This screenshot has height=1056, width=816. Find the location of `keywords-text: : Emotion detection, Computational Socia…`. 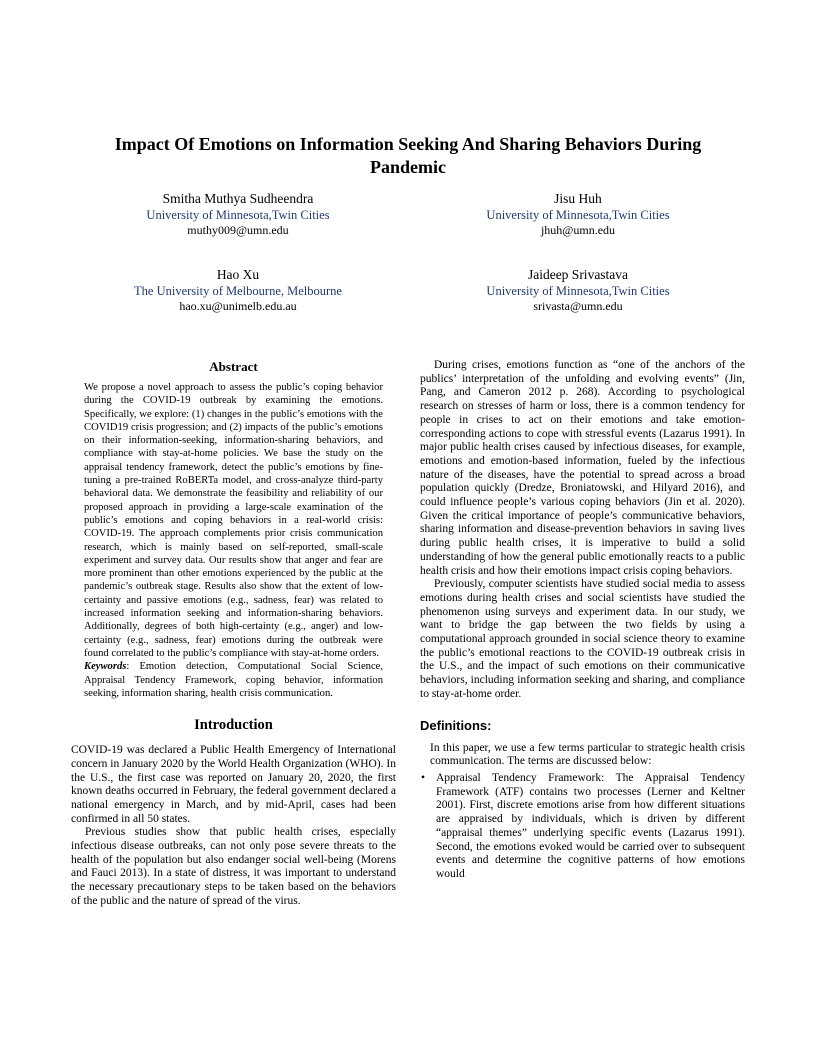

keywords-text: : Emotion detection, Computational Socia… is located at coordinates (233, 680).